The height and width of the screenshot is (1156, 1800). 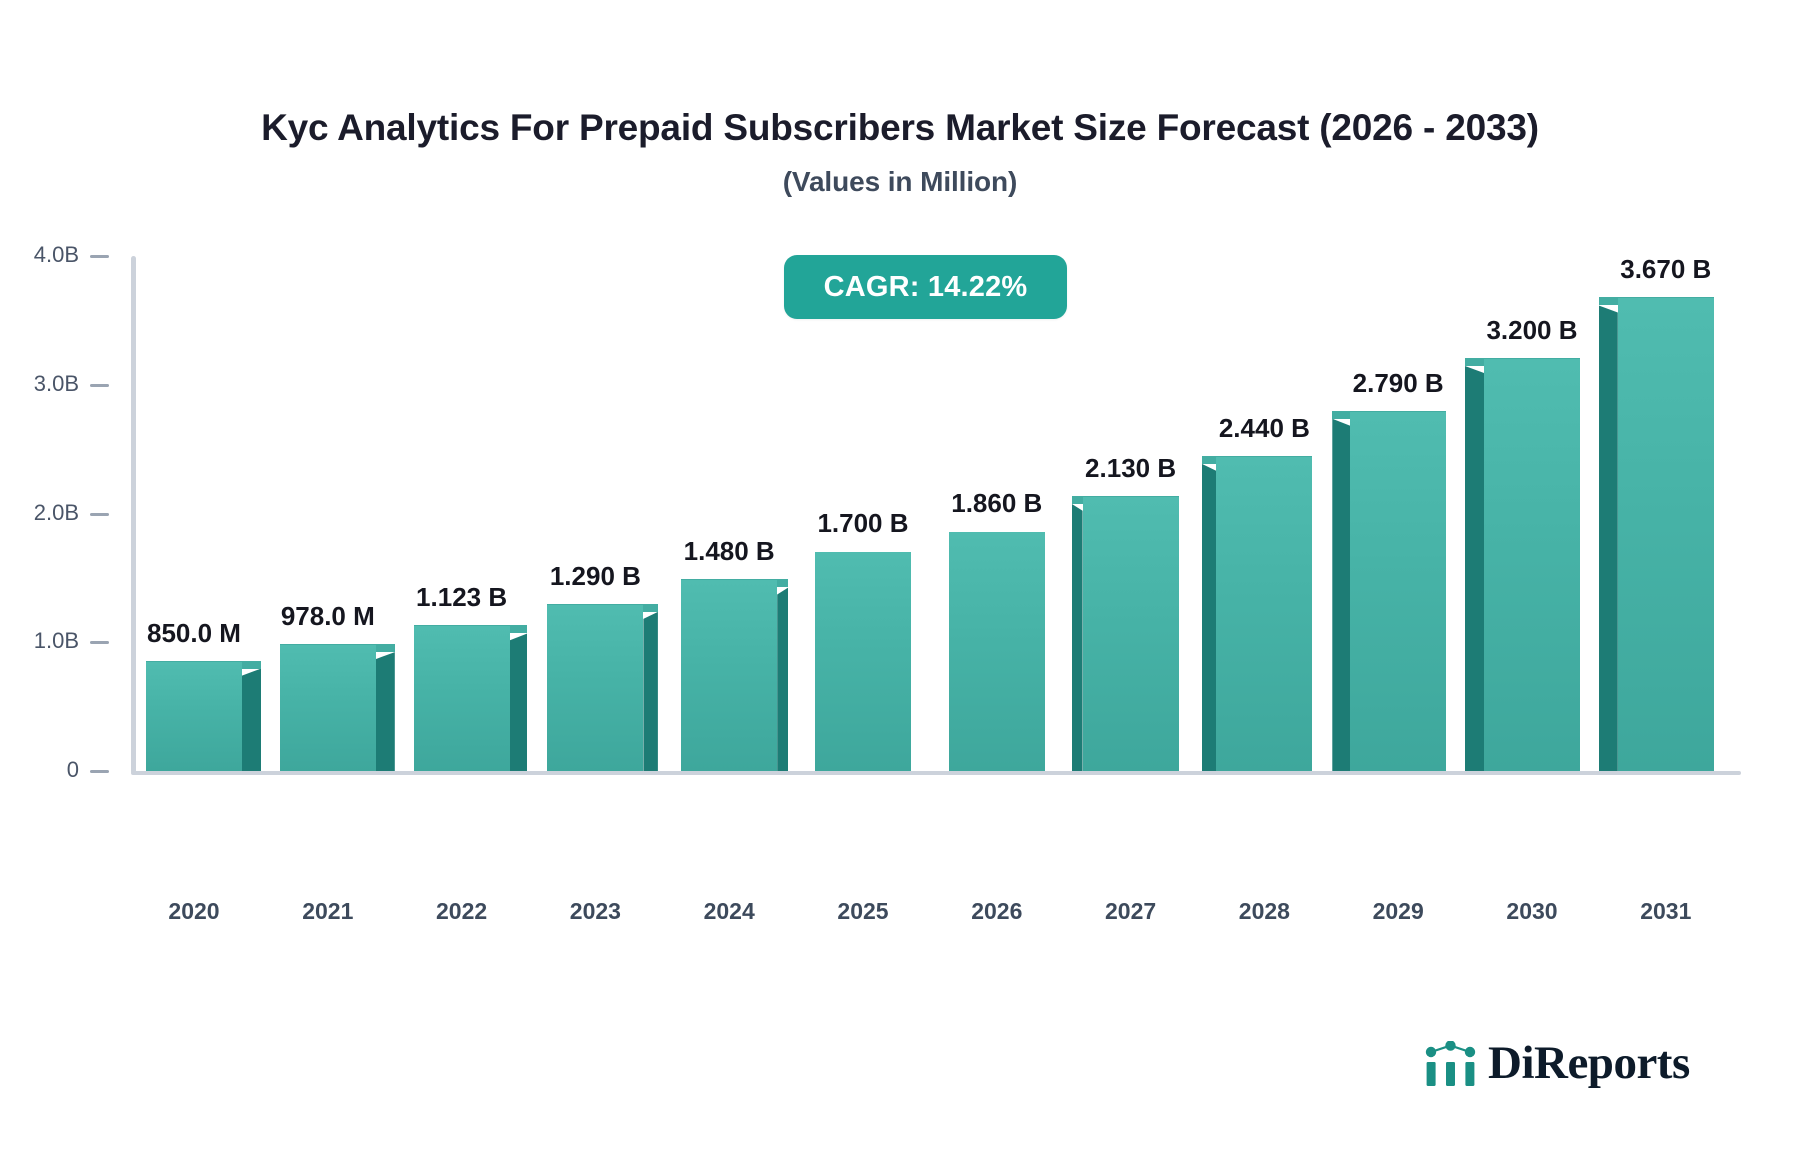 I want to click on bar-2028, so click(x=1257, y=613).